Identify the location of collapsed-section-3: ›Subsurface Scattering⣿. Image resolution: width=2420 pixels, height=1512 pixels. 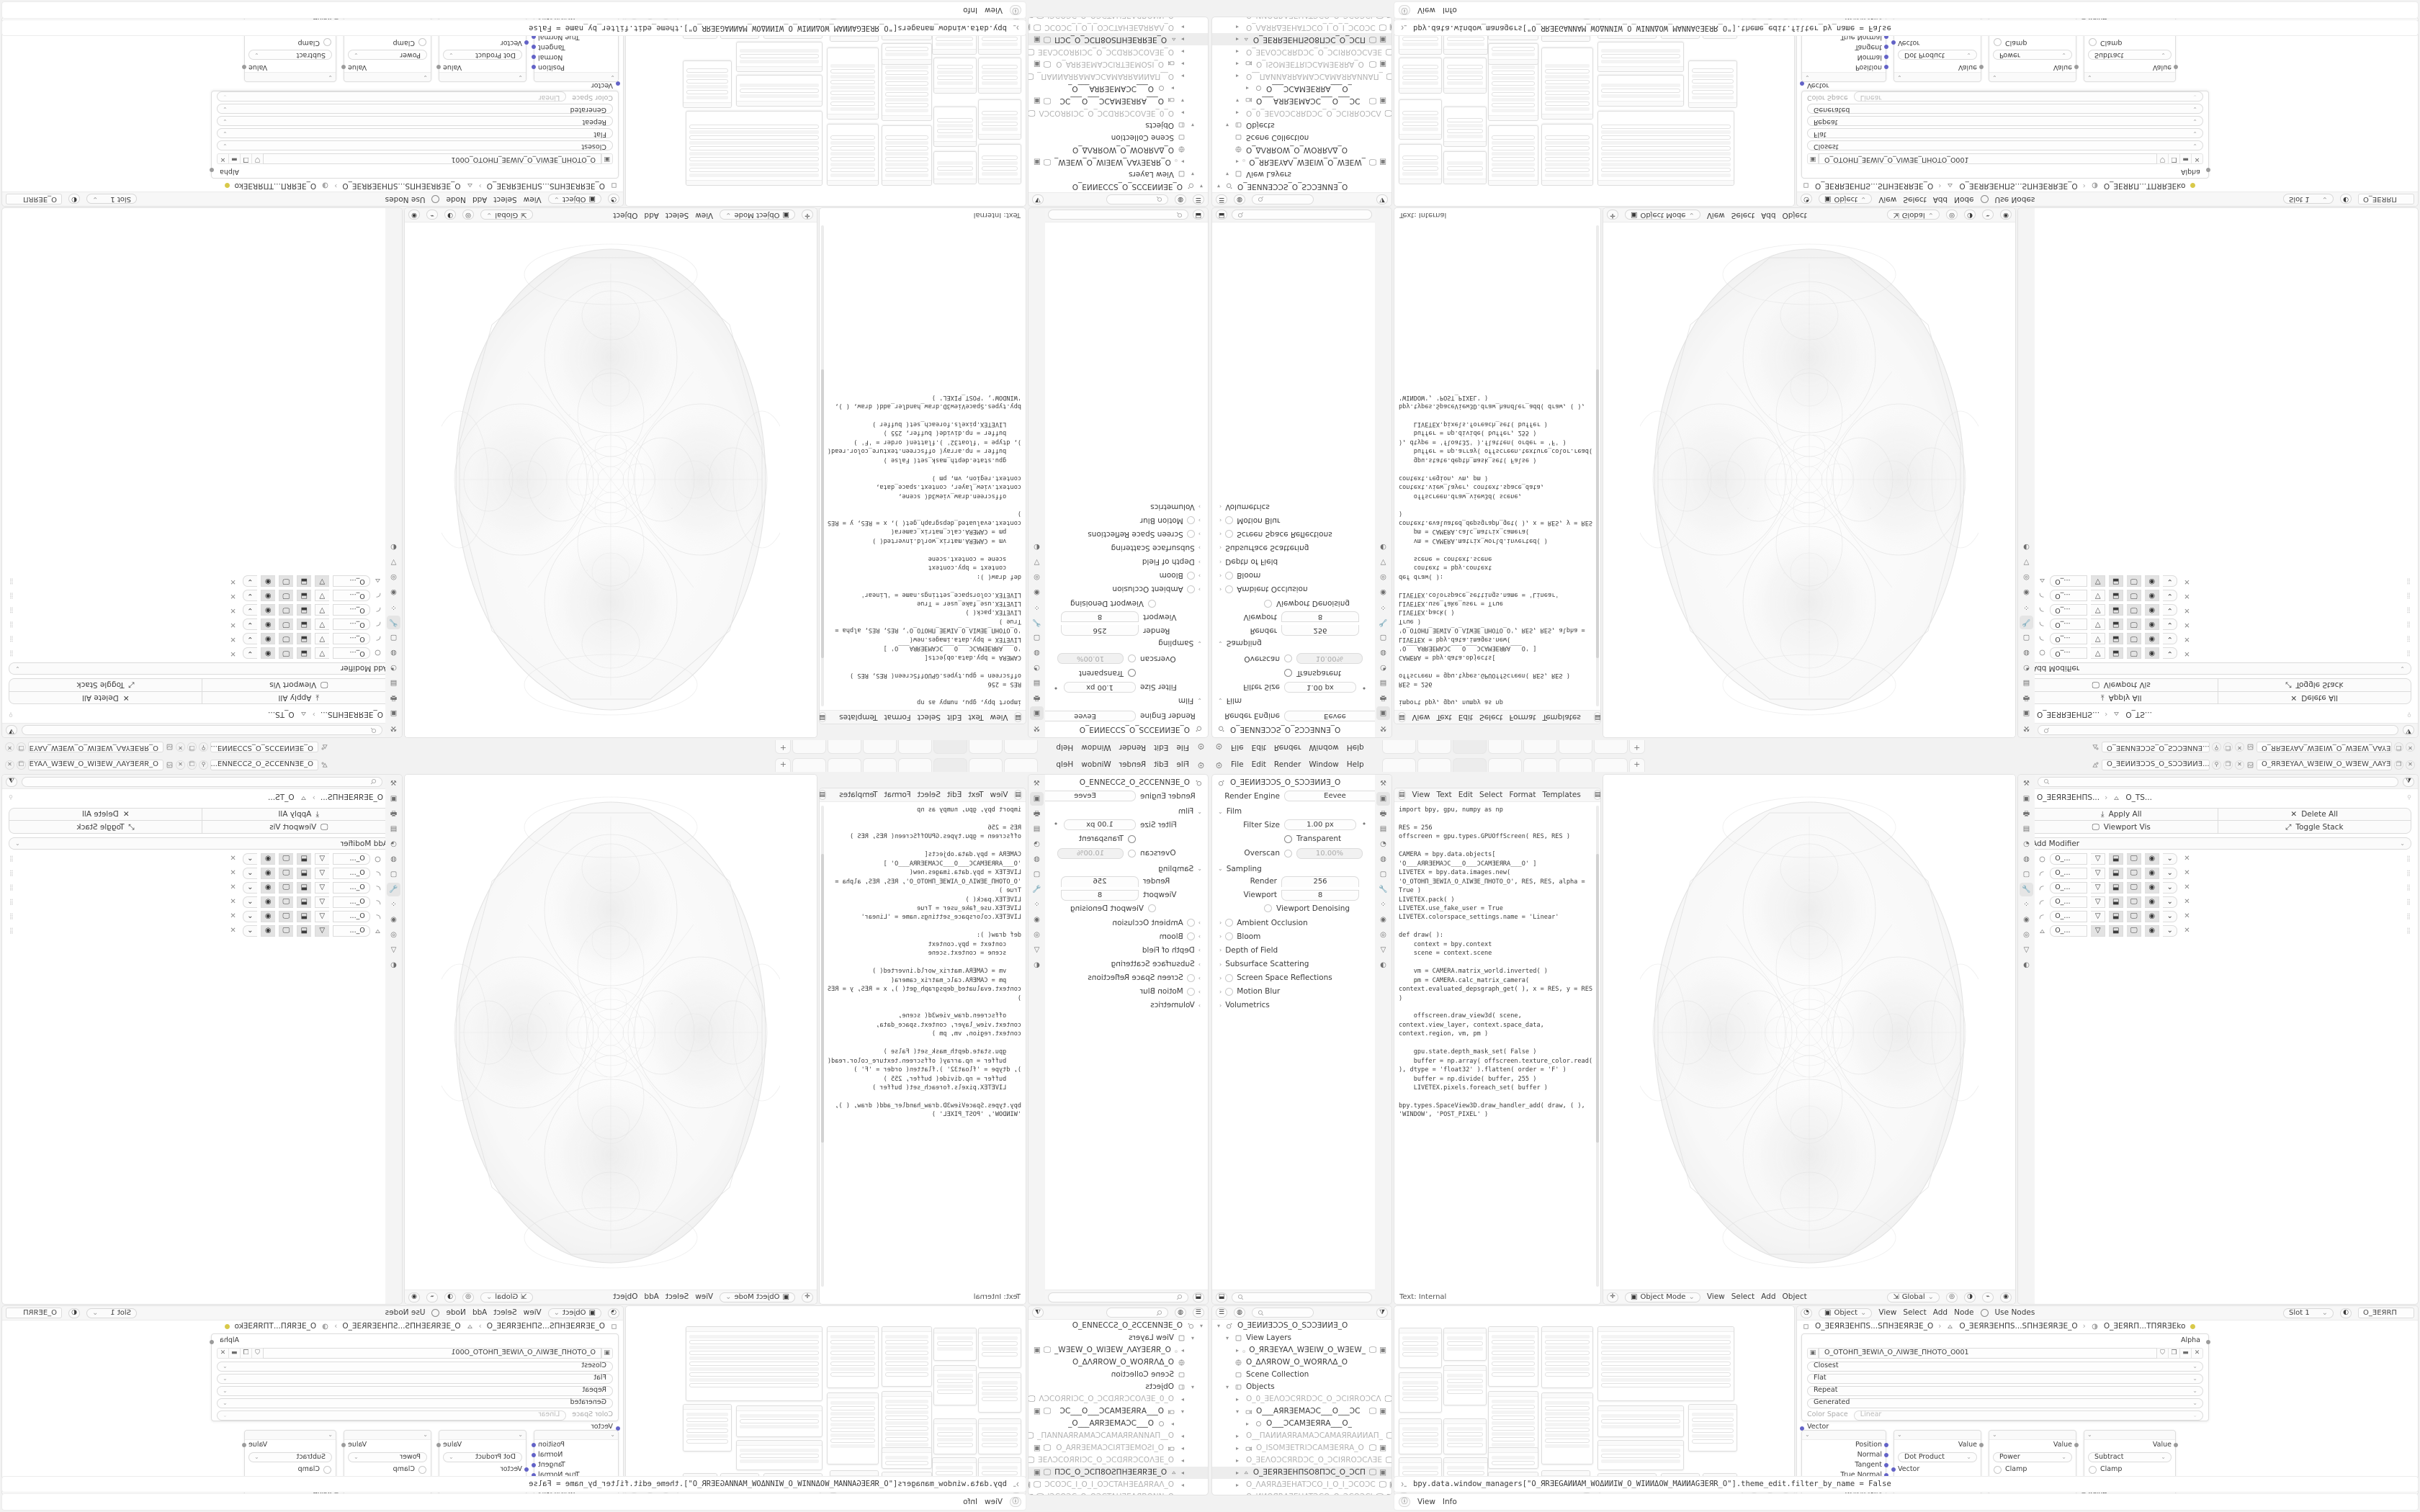
(1302, 549).